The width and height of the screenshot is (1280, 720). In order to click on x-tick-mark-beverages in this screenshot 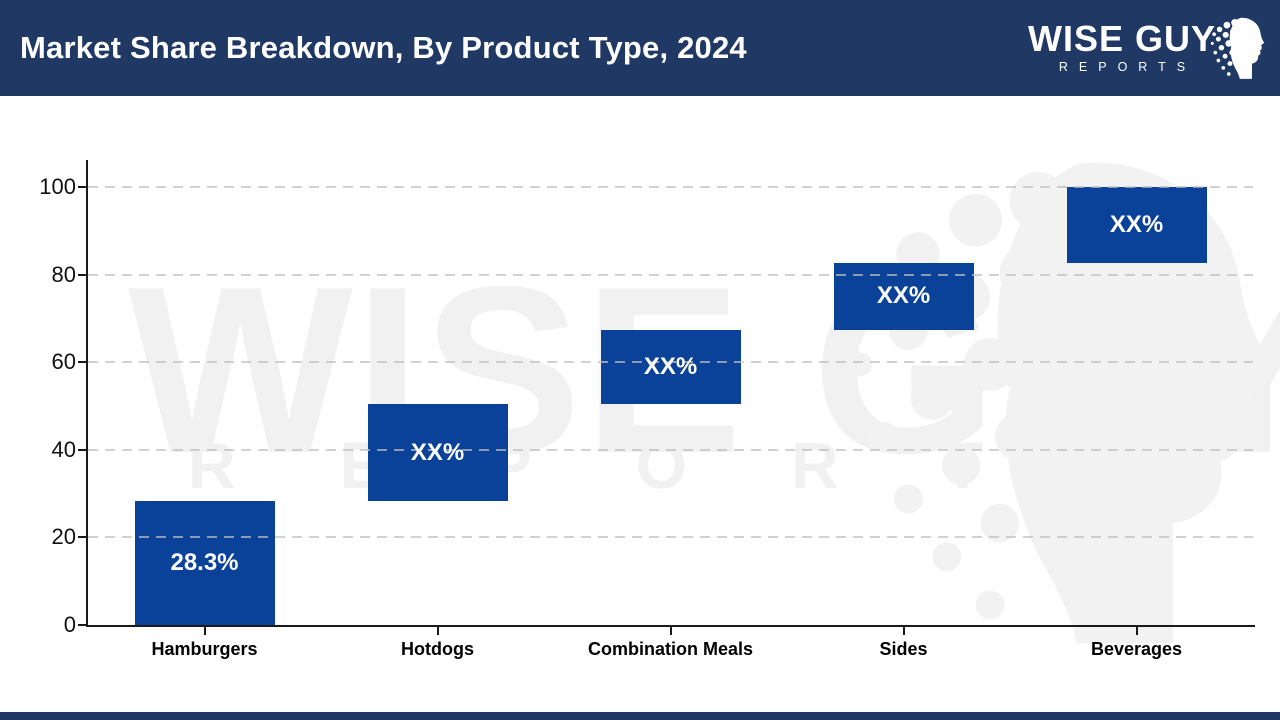, I will do `click(1136, 631)`.